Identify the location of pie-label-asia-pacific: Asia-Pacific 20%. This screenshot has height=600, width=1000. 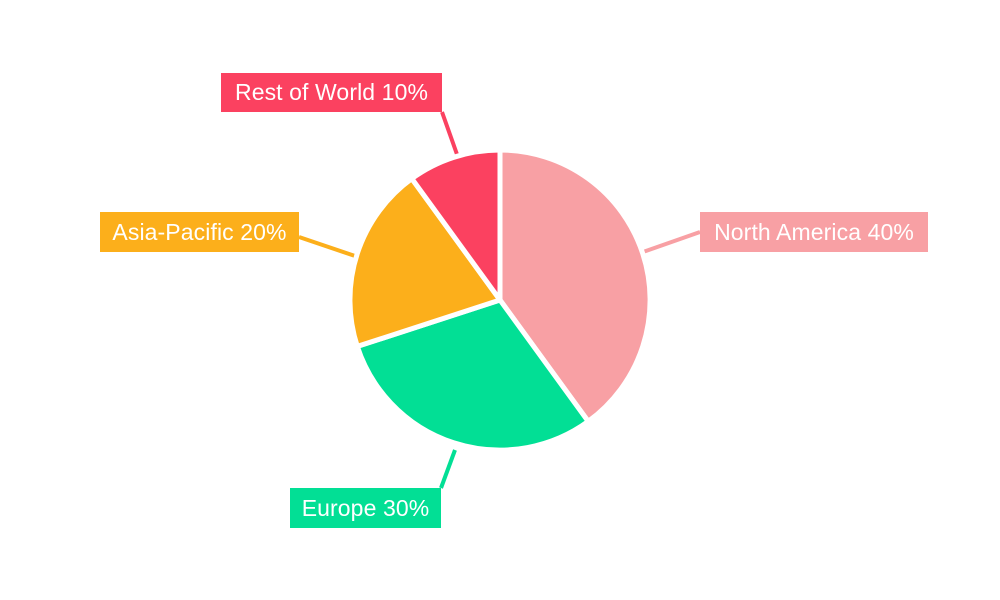
(199, 232).